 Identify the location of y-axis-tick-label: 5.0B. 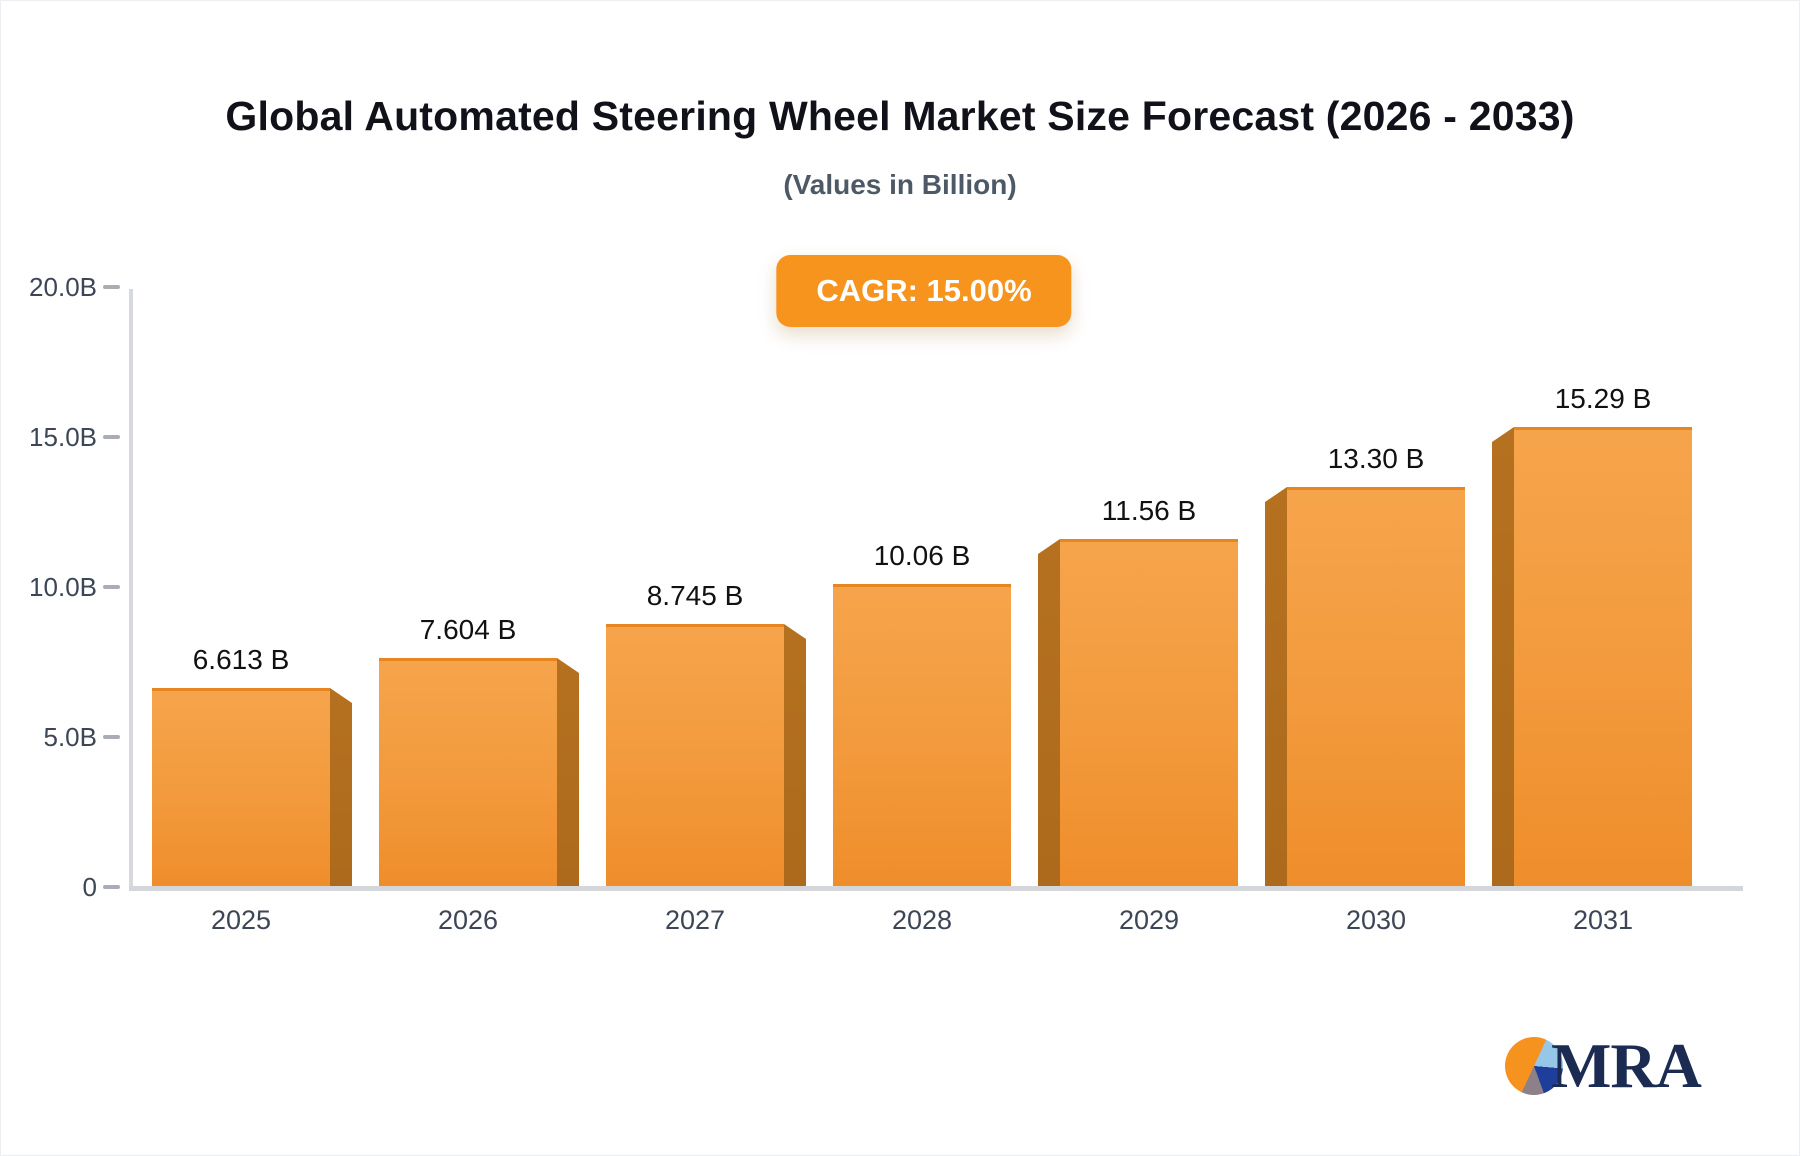
(70, 737).